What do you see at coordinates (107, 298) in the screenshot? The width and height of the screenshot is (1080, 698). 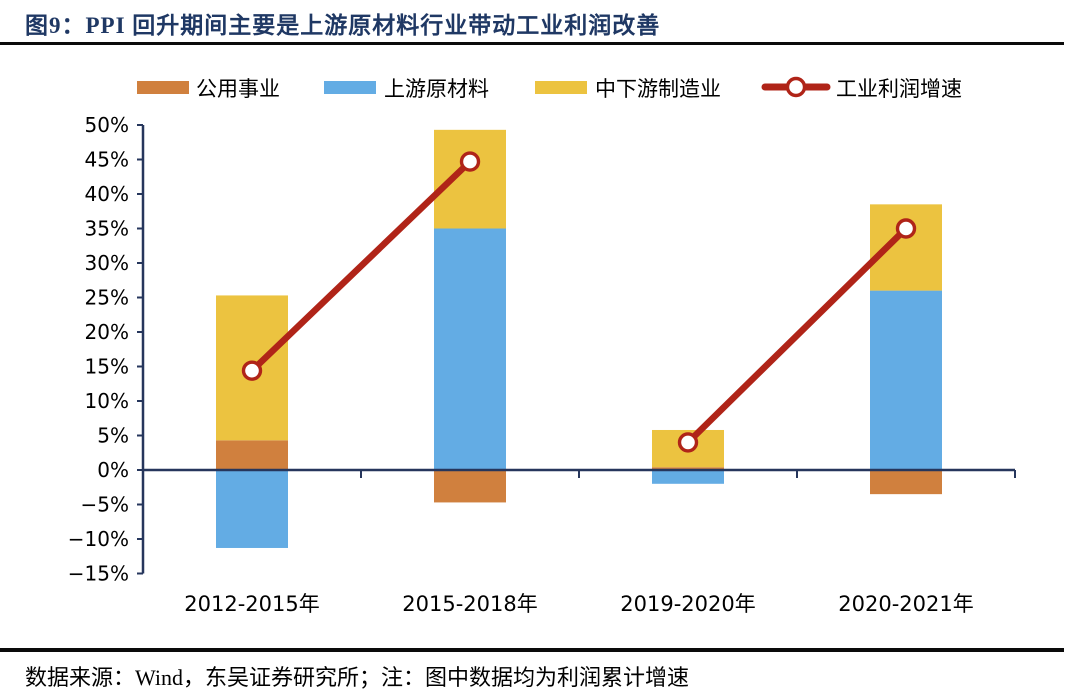 I see `y-tick-label: 25%` at bounding box center [107, 298].